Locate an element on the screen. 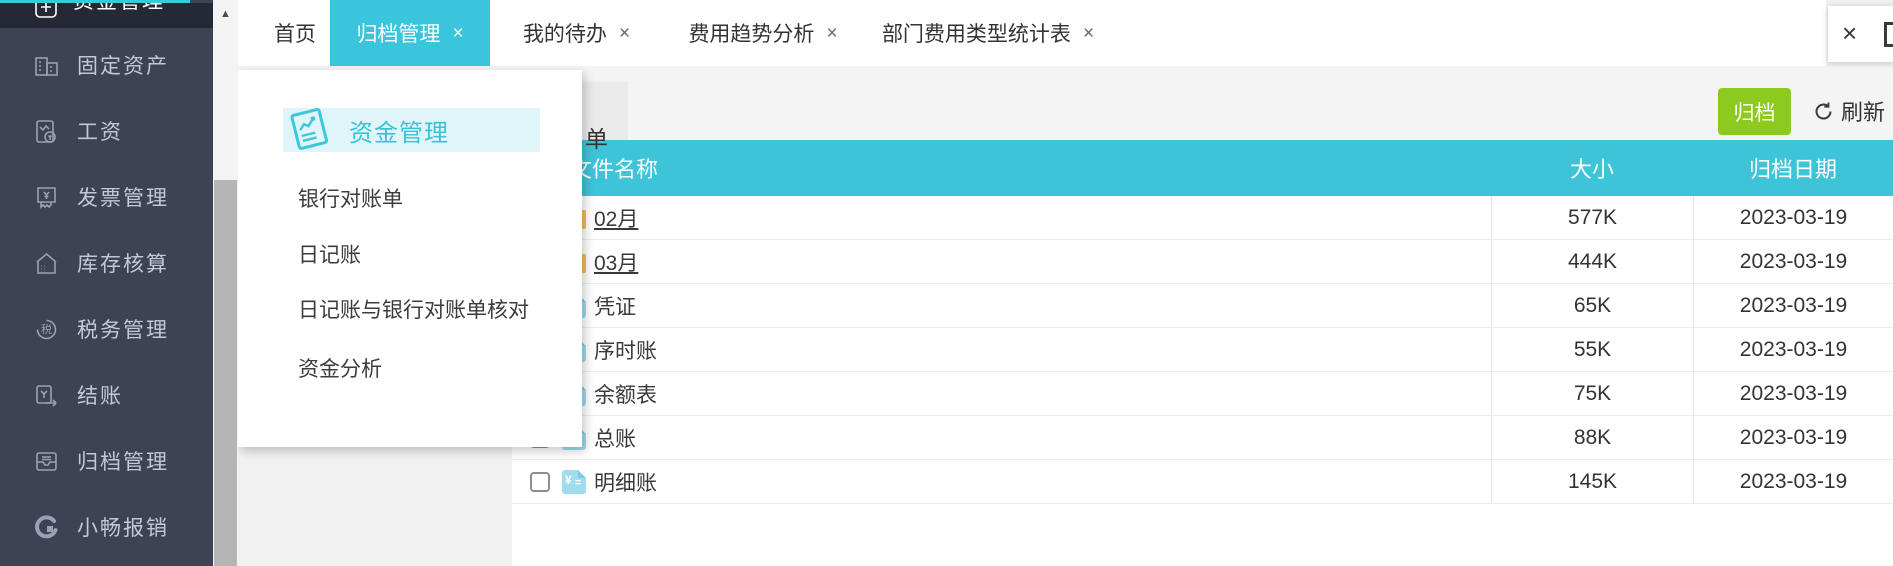 Image resolution: width=1893 pixels, height=566 pixels. partial-clipped-icon is located at coordinates (1888, 34).